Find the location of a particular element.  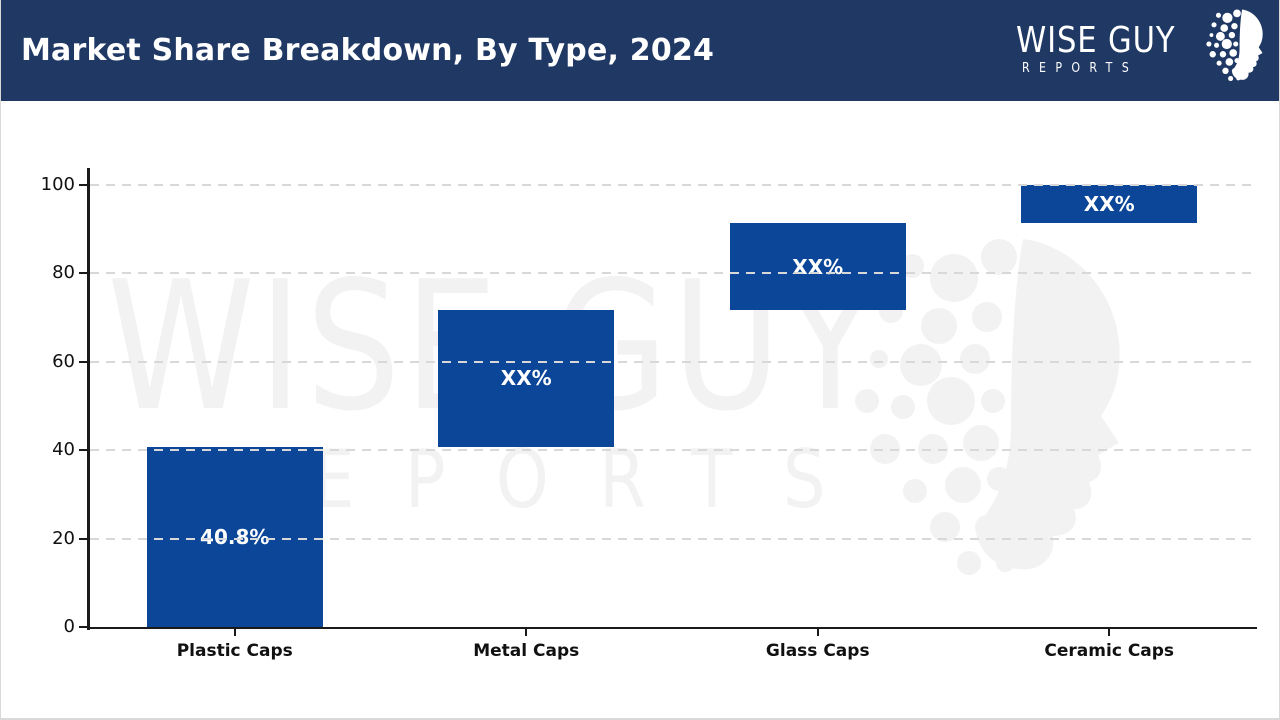

wiseguy-logo: WISE GUY REPORTS is located at coordinates (1143, 48).